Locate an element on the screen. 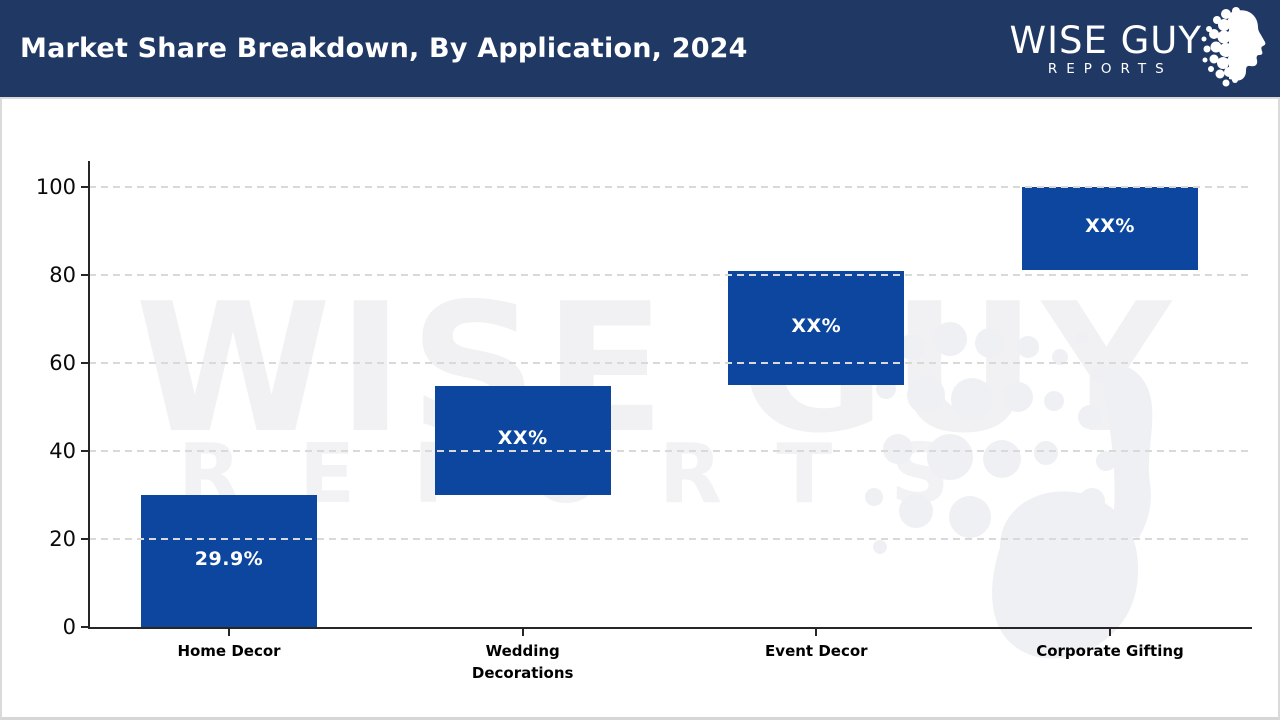 The height and width of the screenshot is (720, 1280). logo-face-icon is located at coordinates (1233, 47).